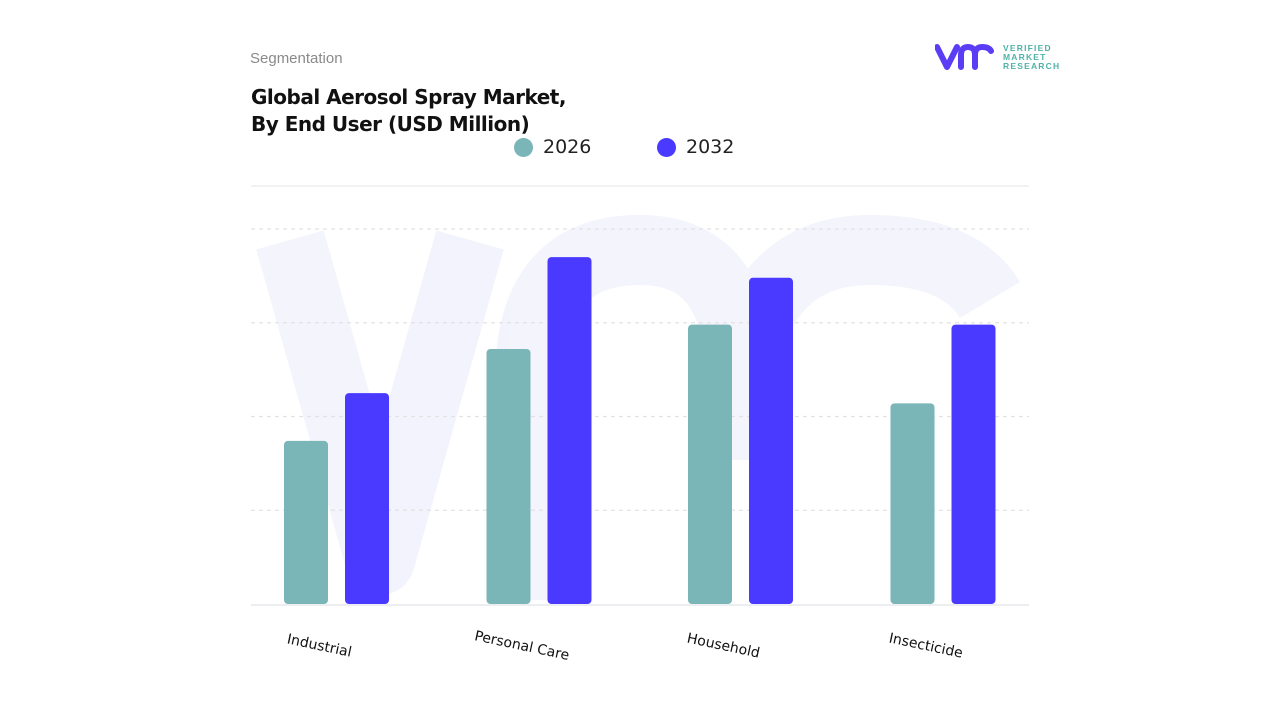 This screenshot has height=720, width=1280. Describe the element at coordinates (925, 645) in the screenshot. I see `x-tick-label: Insecticide` at that location.